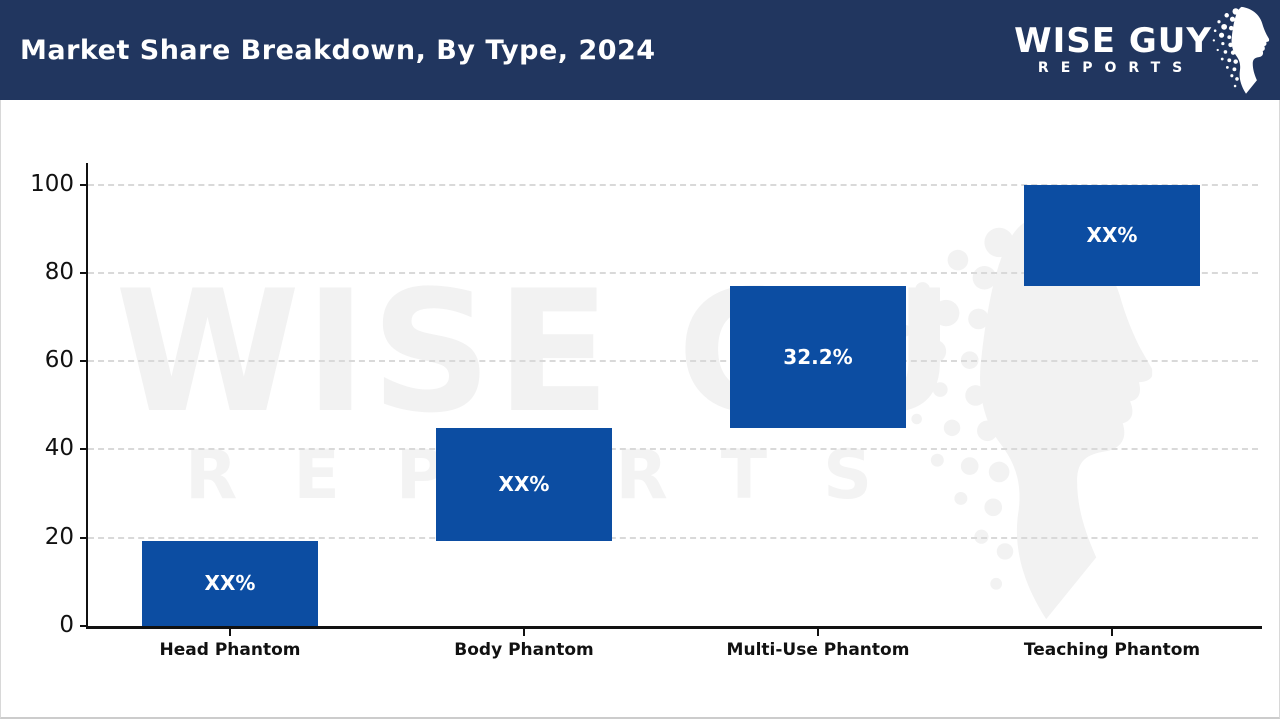 The height and width of the screenshot is (720, 1280). I want to click on x-axis-category-label: Teaching Phantom, so click(1112, 650).